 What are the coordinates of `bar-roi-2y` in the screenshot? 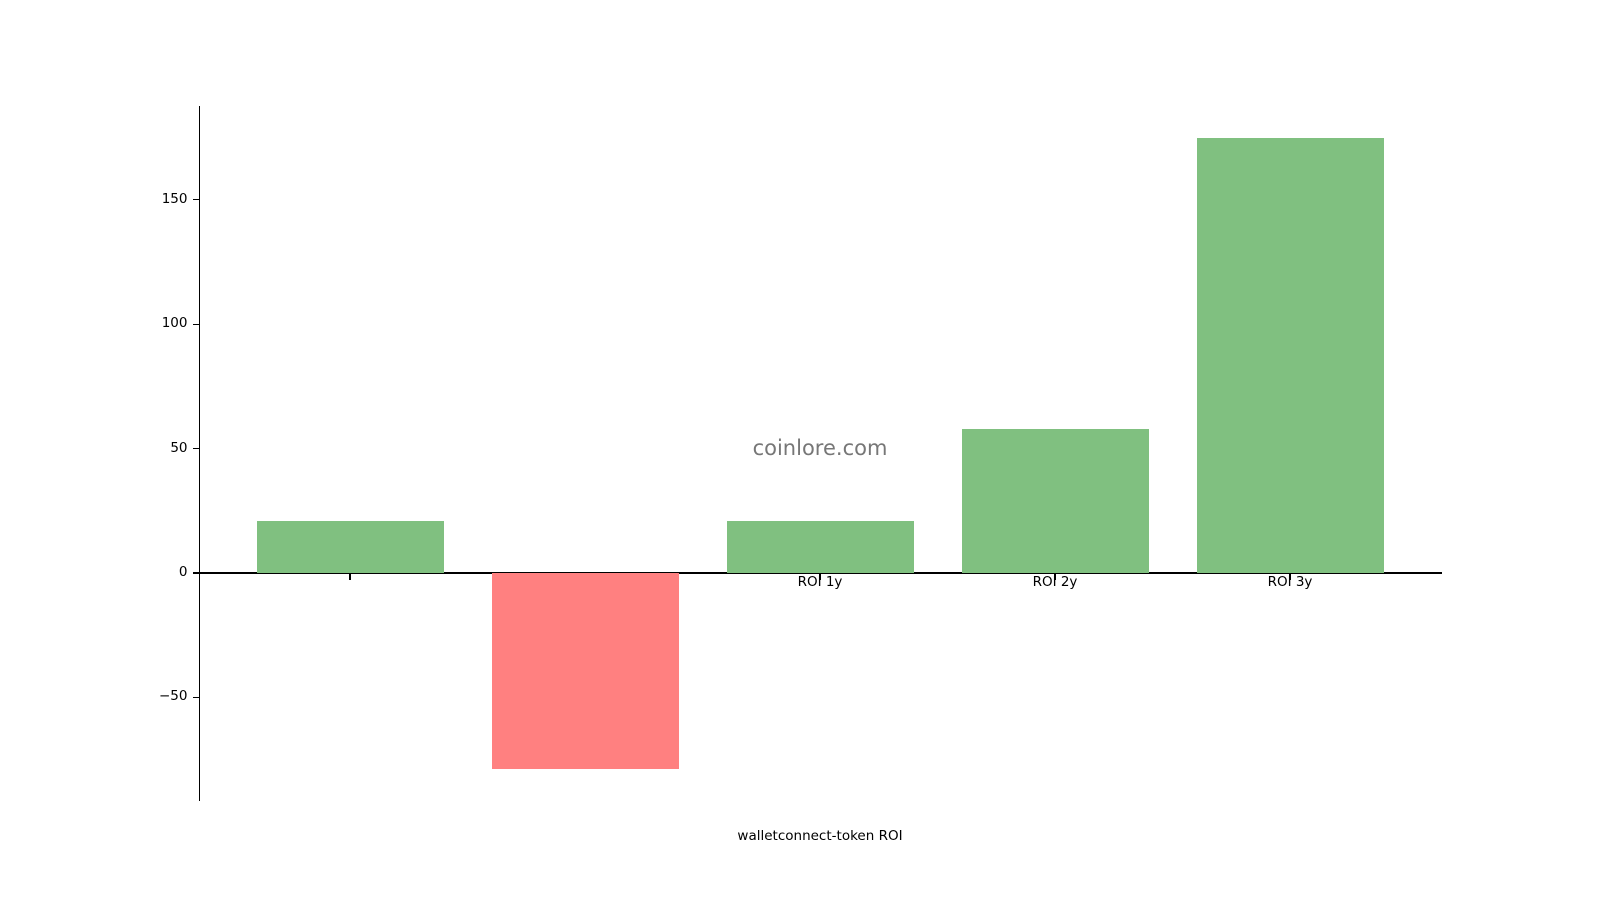 It's located at (1055, 500).